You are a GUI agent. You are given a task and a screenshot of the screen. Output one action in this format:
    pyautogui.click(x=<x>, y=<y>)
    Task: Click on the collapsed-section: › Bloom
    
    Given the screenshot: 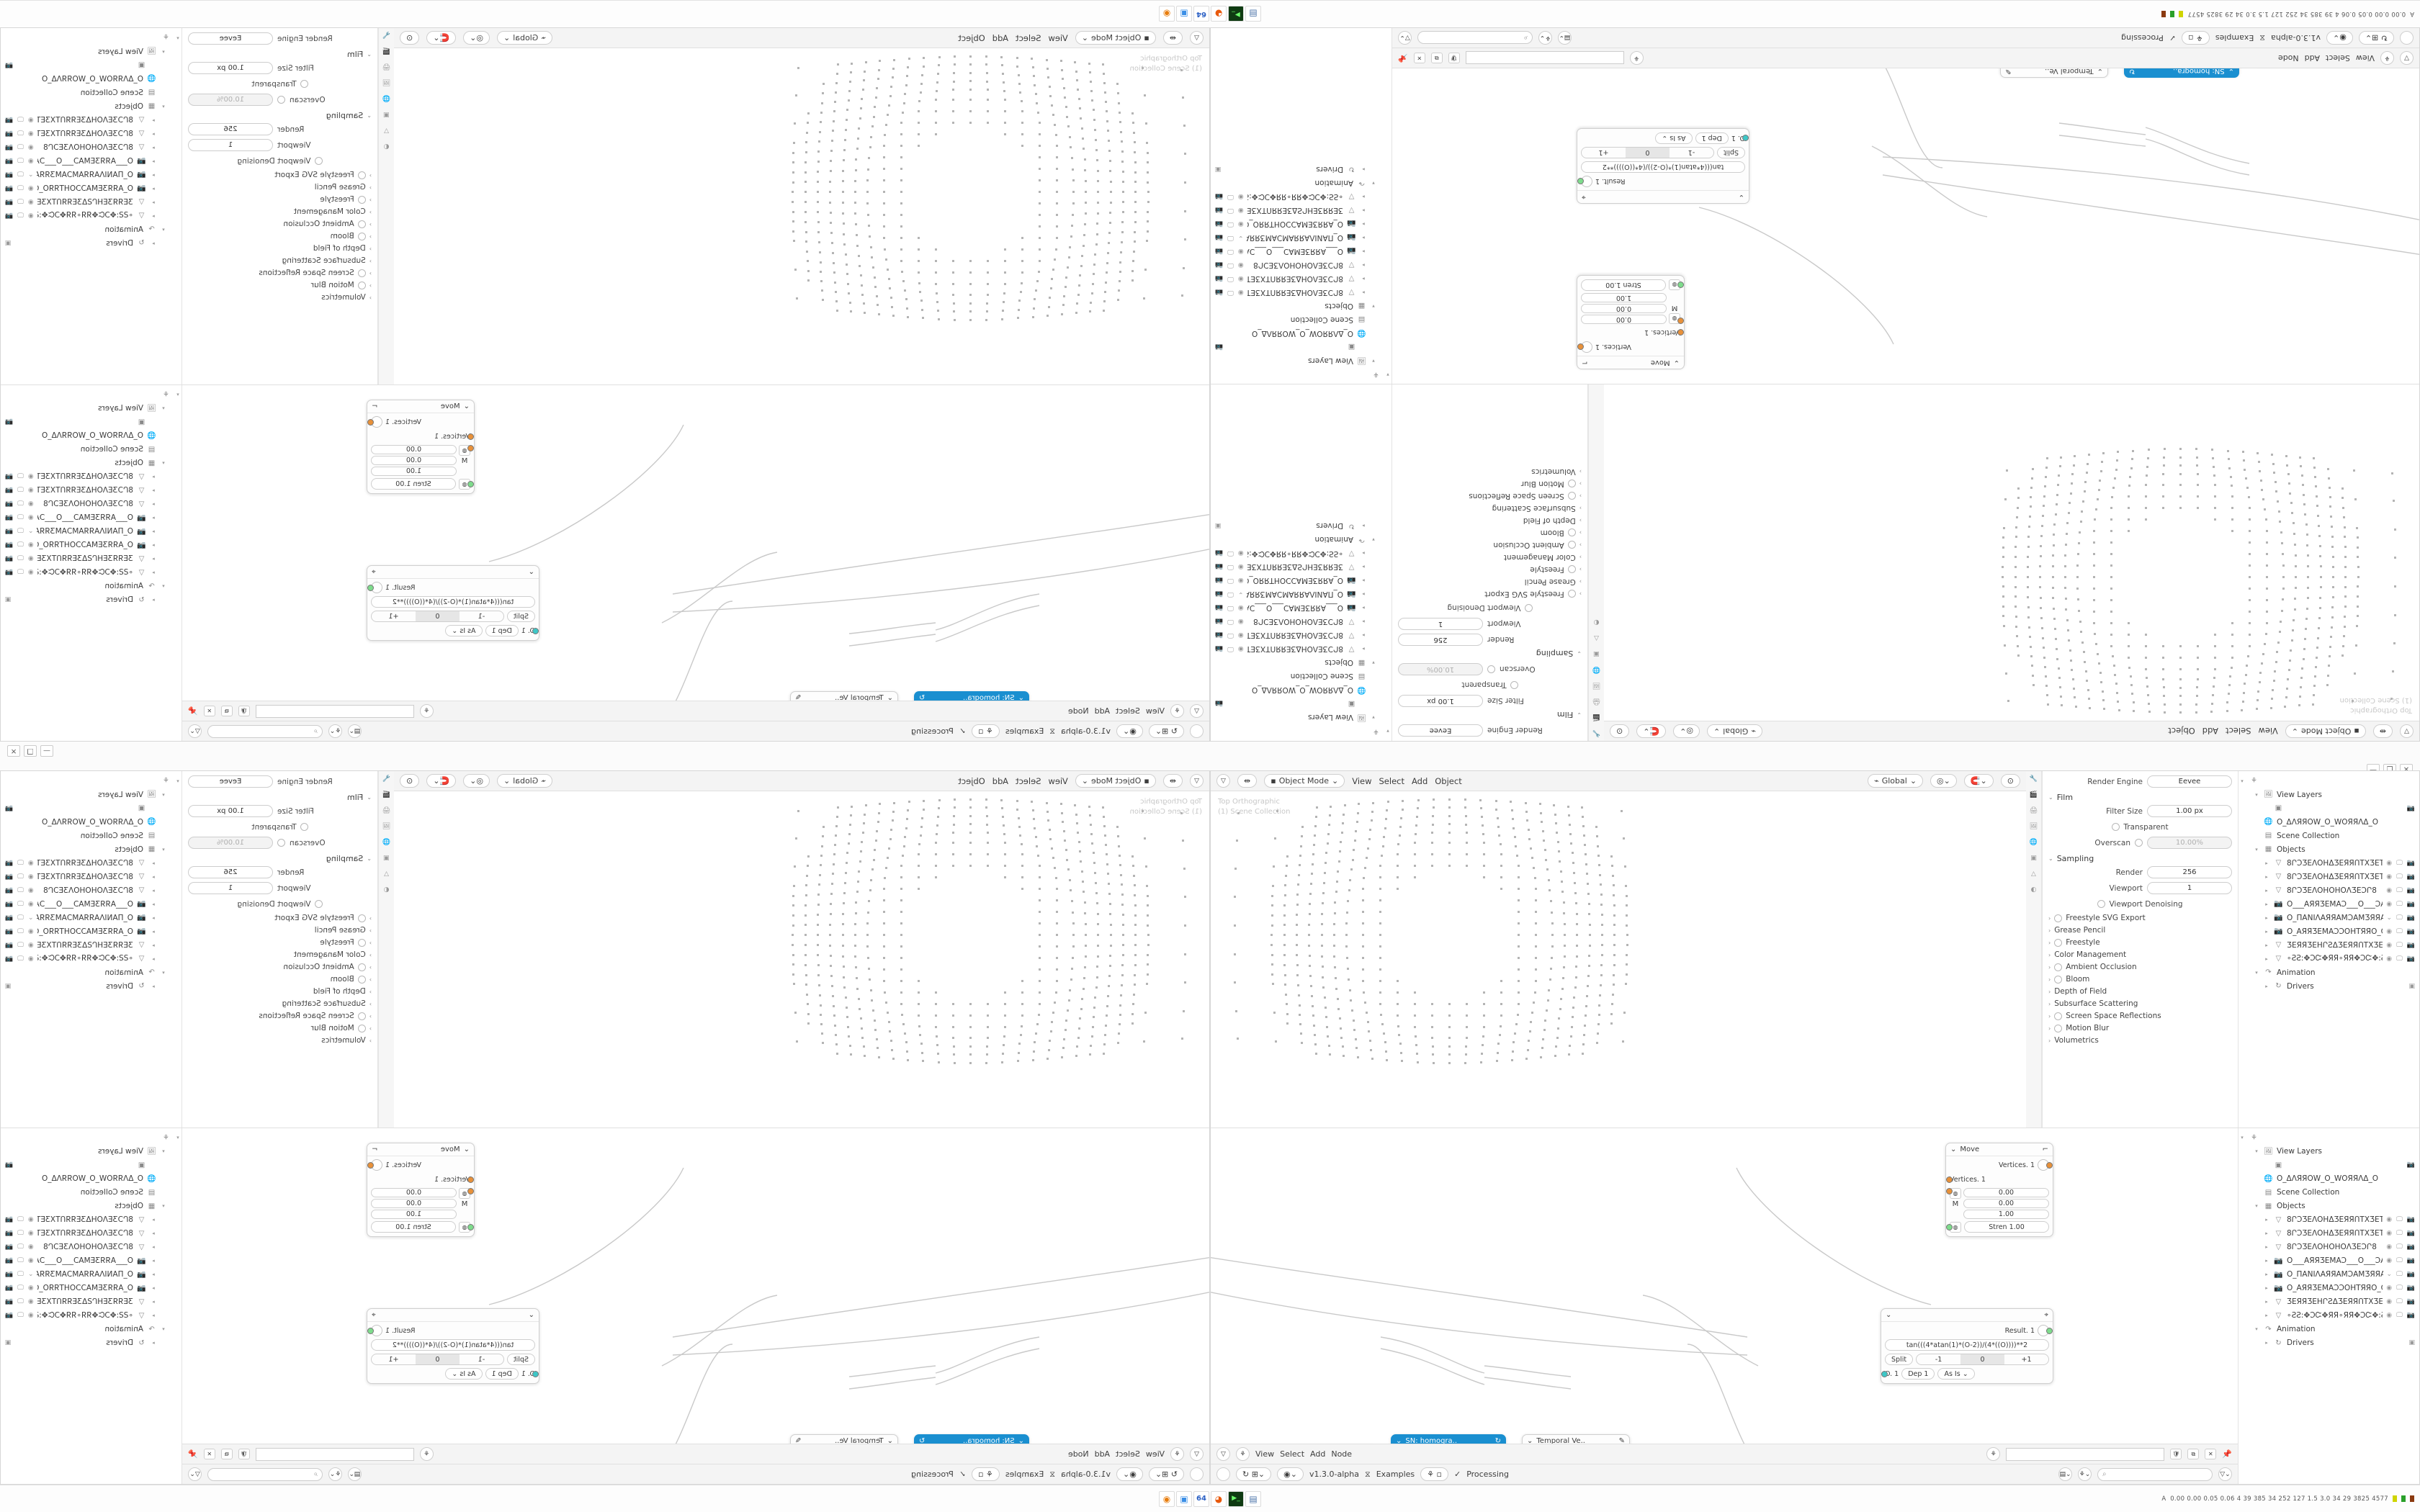 What is the action you would take?
    pyautogui.click(x=280, y=979)
    